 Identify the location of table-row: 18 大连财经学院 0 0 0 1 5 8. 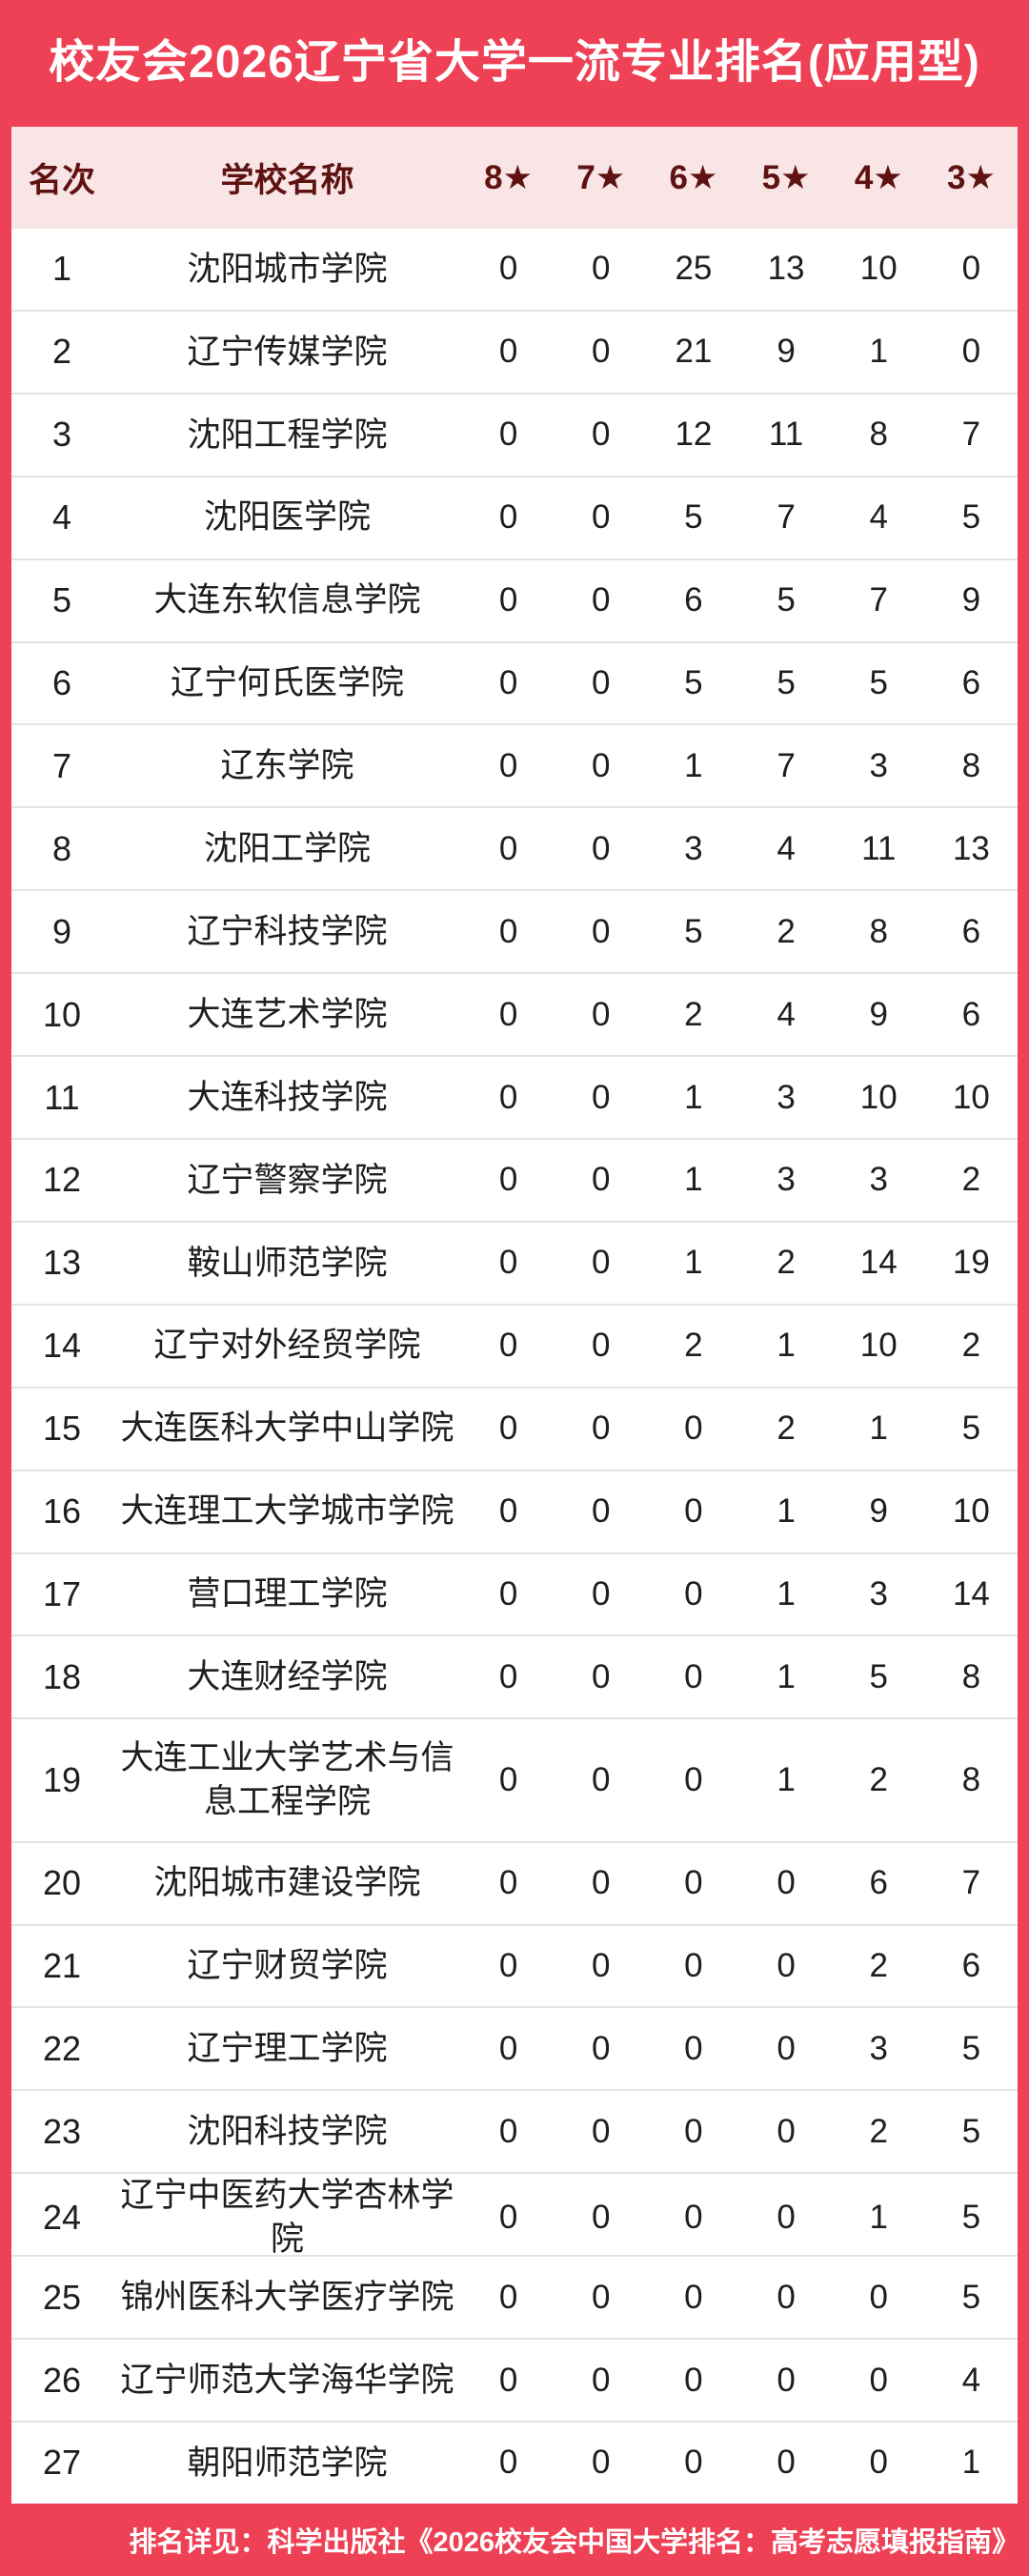
(514, 1675).